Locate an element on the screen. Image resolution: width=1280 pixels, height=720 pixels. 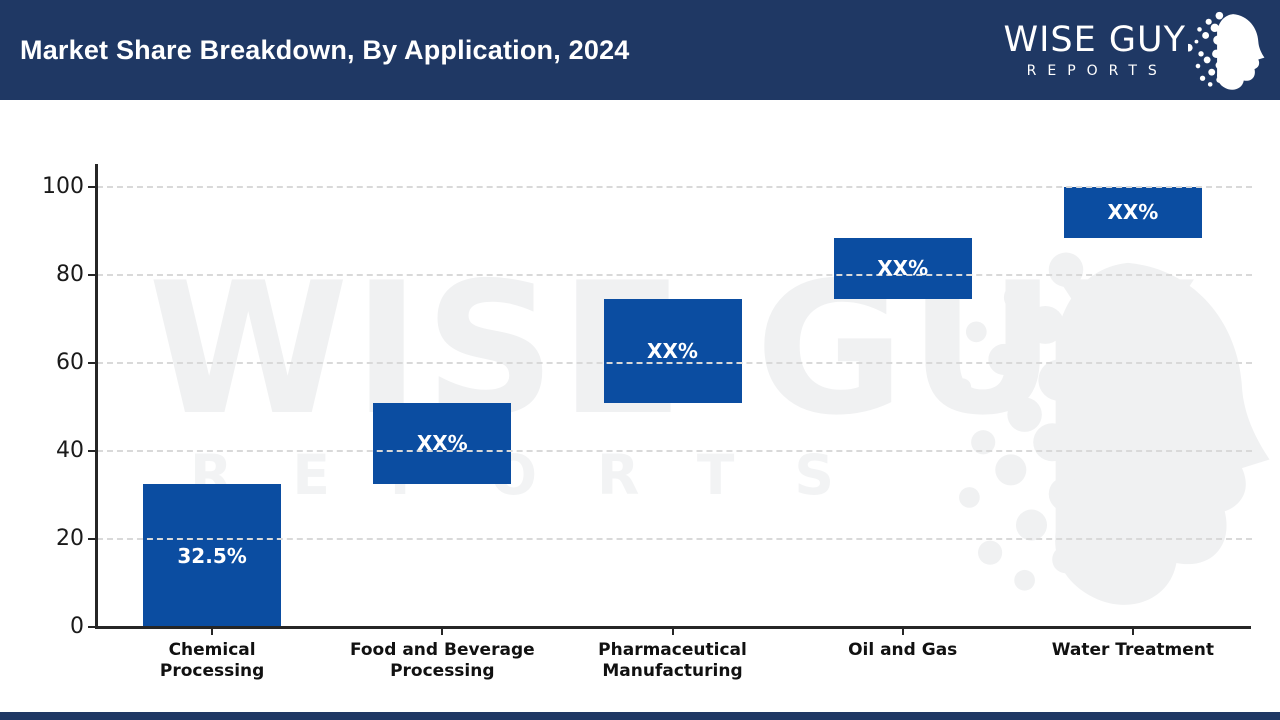
y-axis-tick-label: 60 is located at coordinates (70, 362).